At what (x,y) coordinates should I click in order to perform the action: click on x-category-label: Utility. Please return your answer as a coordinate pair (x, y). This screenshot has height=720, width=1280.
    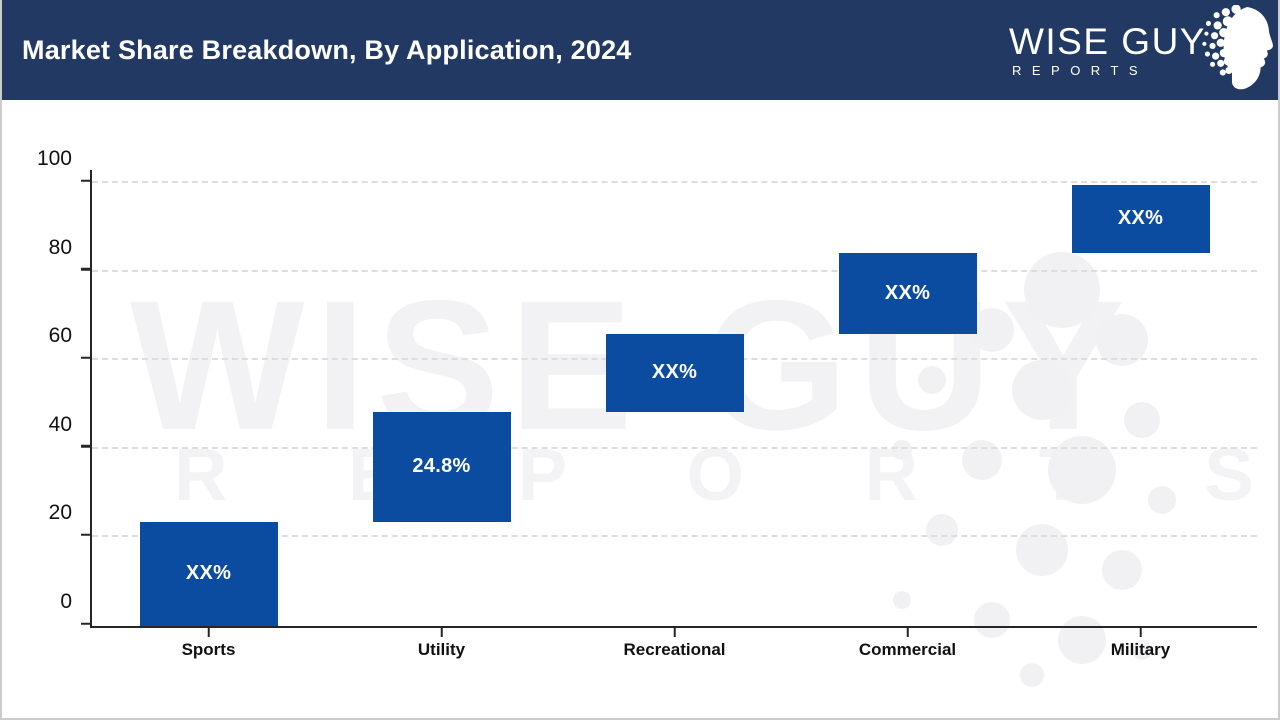
    Looking at the image, I should click on (441, 649).